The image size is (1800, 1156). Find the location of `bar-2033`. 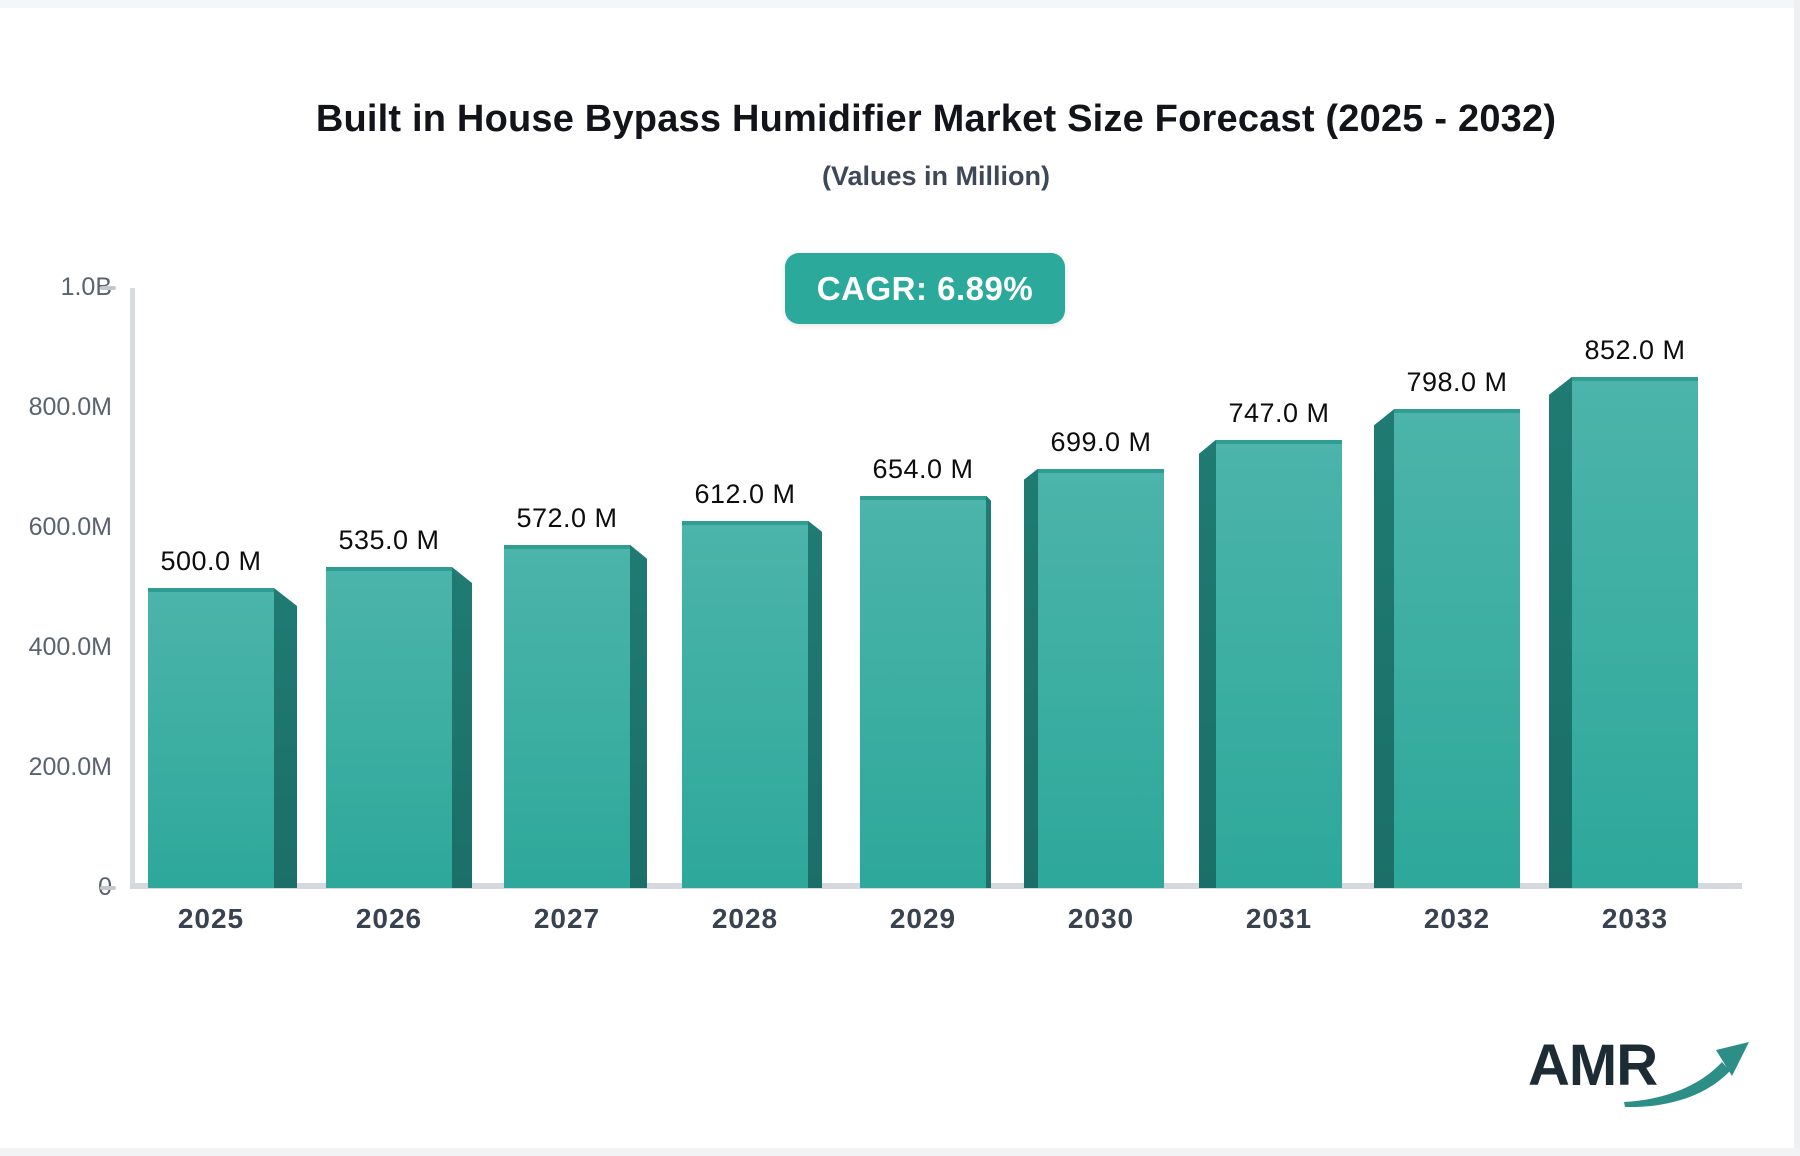

bar-2033 is located at coordinates (1635, 632).